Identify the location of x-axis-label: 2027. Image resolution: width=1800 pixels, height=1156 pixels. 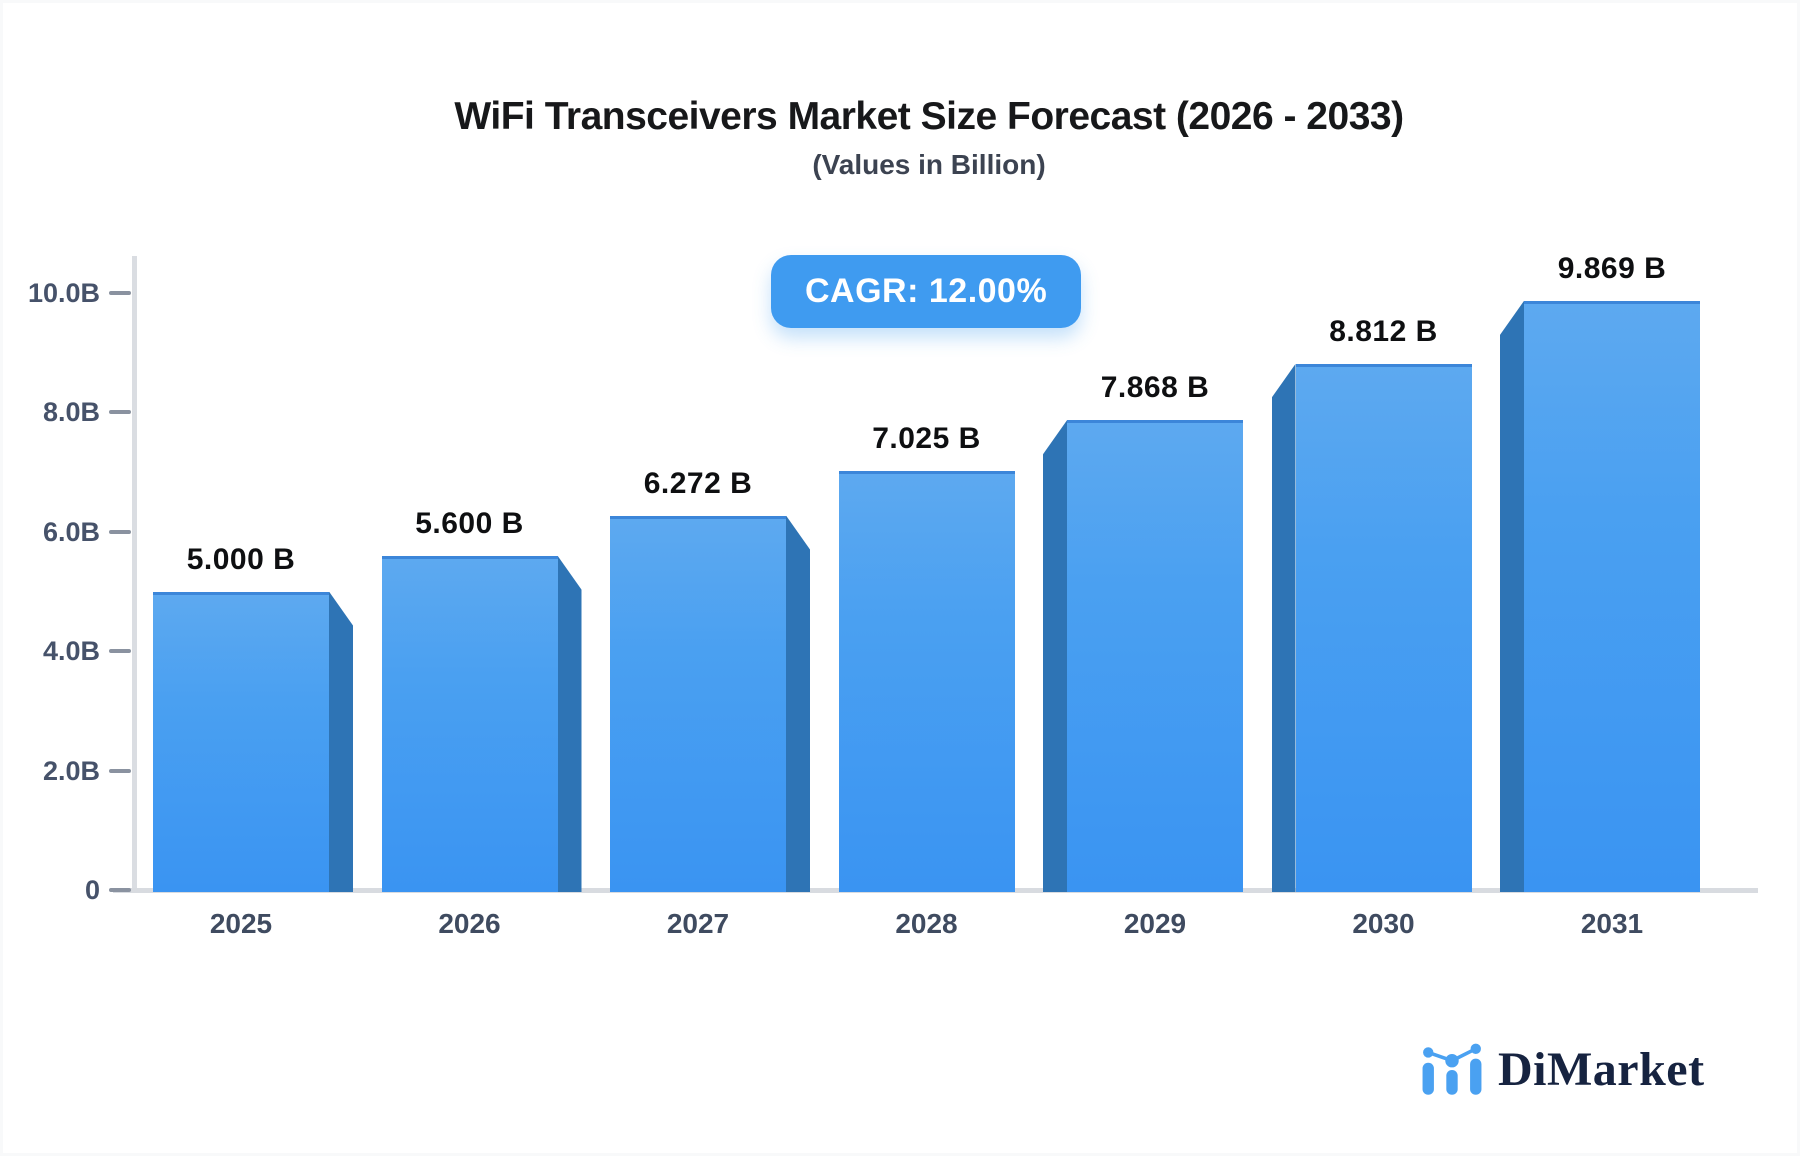
(698, 923).